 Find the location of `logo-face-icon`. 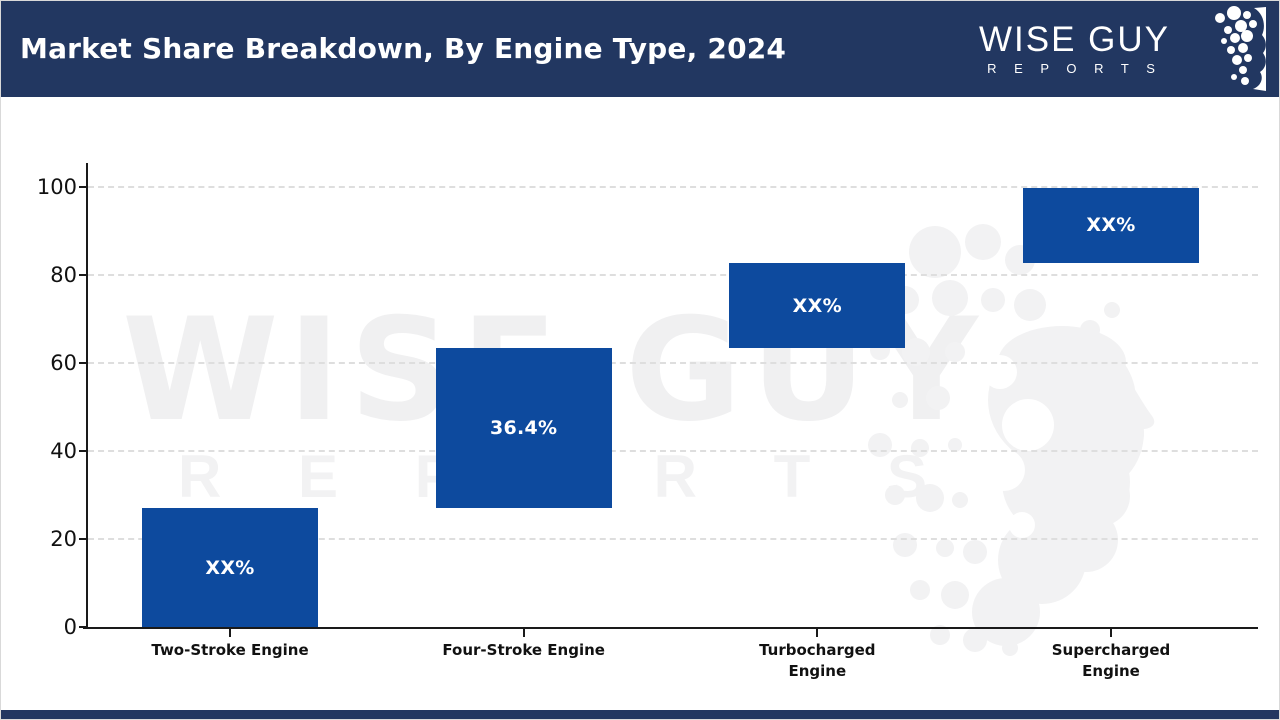

logo-face-icon is located at coordinates (1240, 48).